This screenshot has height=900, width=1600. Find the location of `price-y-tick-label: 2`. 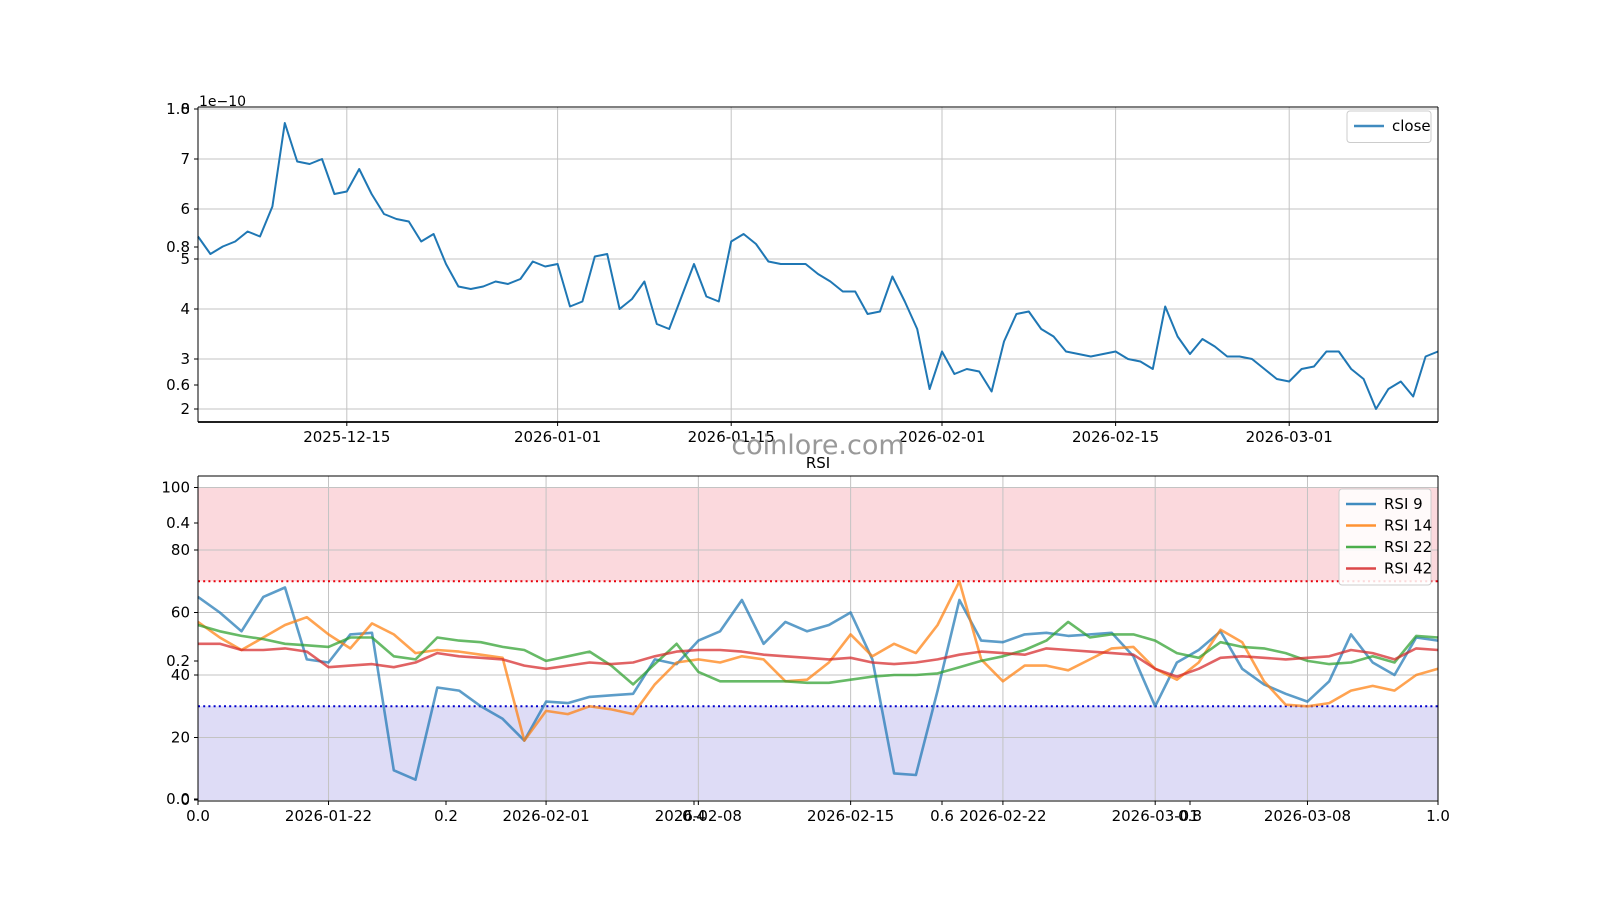

price-y-tick-label: 2 is located at coordinates (185, 409).